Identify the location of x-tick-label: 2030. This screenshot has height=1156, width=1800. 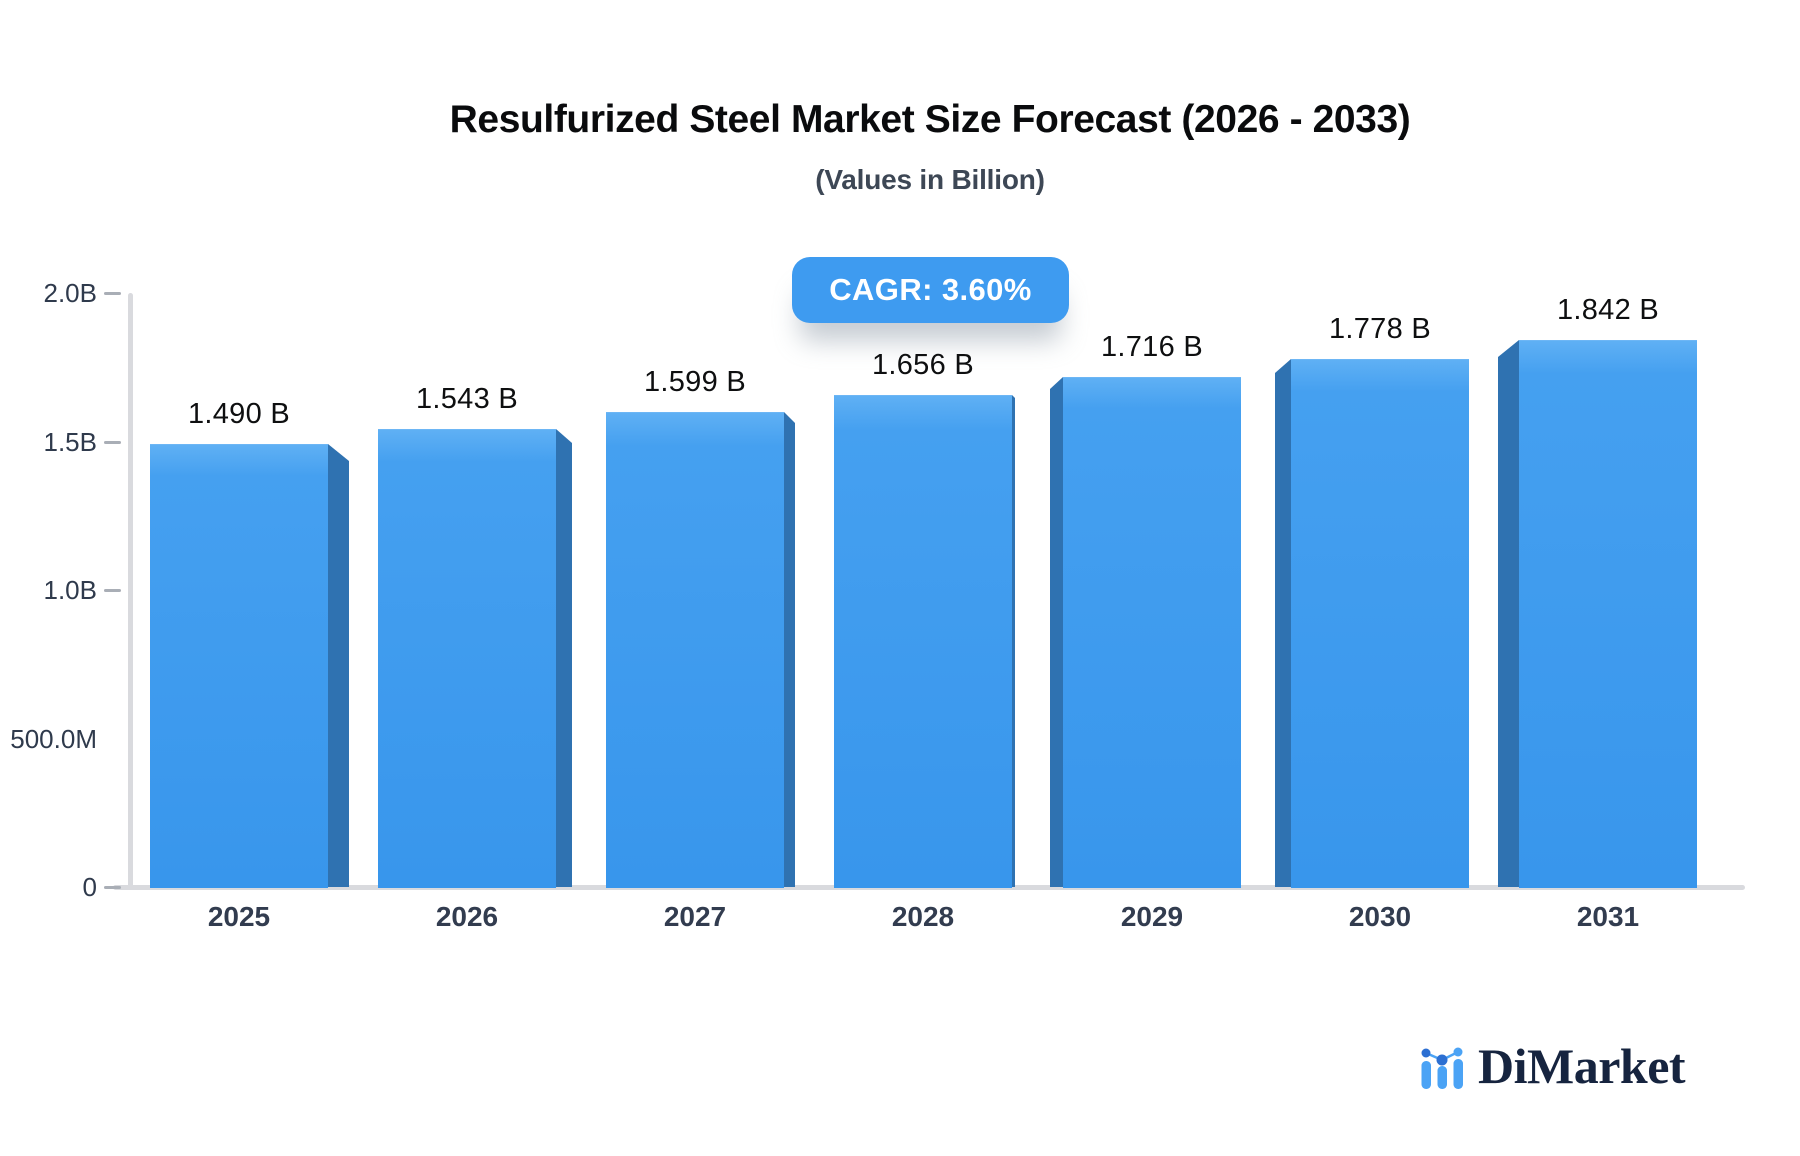
(1380, 916).